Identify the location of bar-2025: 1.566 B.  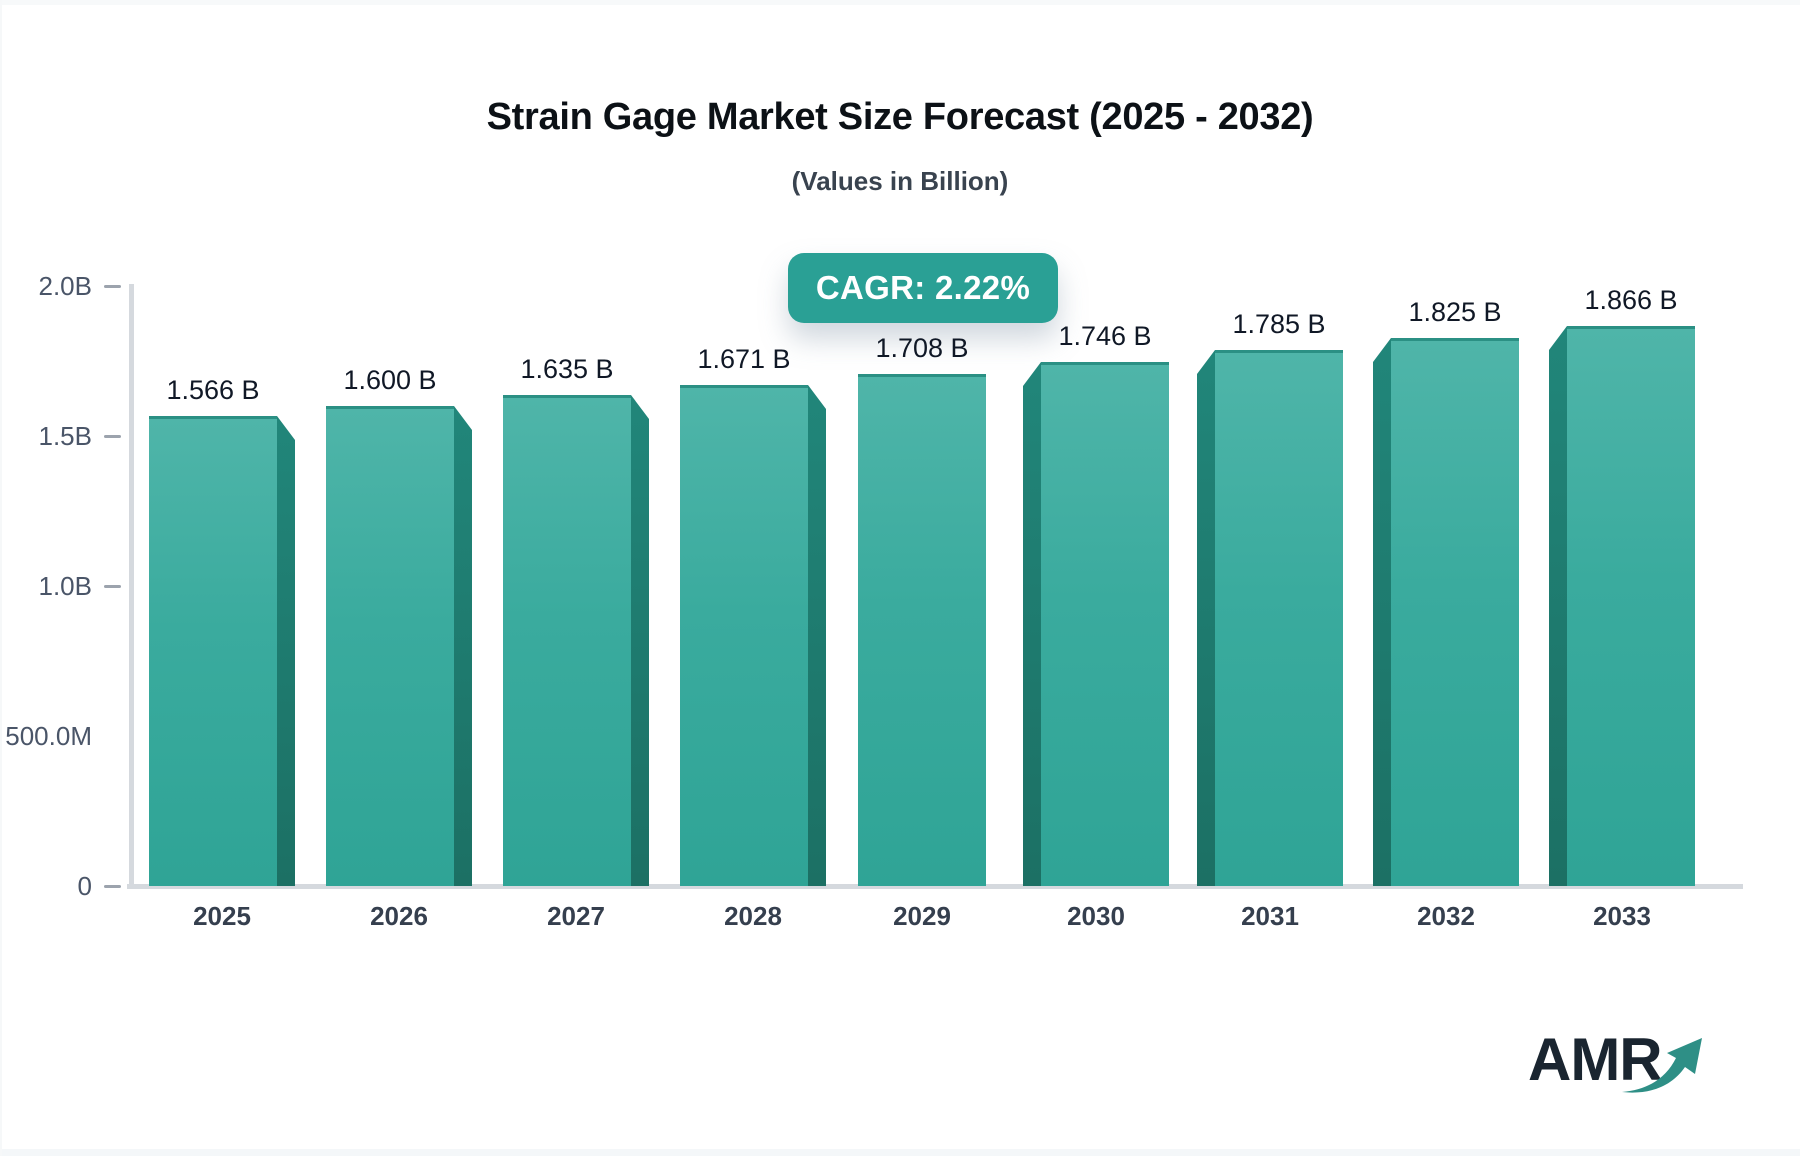
(222, 621).